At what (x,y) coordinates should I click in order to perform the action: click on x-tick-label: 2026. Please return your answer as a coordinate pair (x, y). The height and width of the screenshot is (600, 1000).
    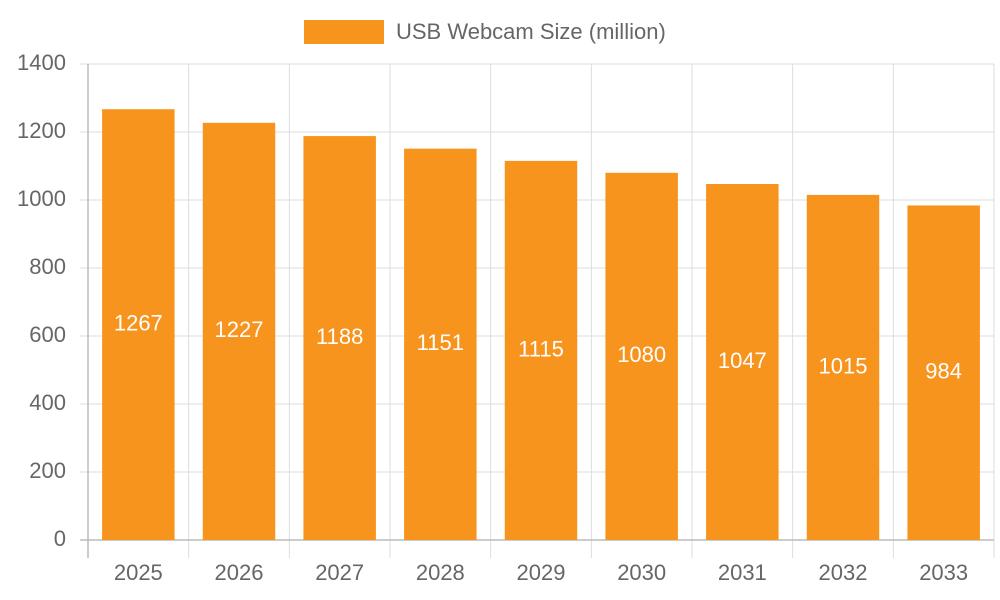
    Looking at the image, I should click on (239, 572).